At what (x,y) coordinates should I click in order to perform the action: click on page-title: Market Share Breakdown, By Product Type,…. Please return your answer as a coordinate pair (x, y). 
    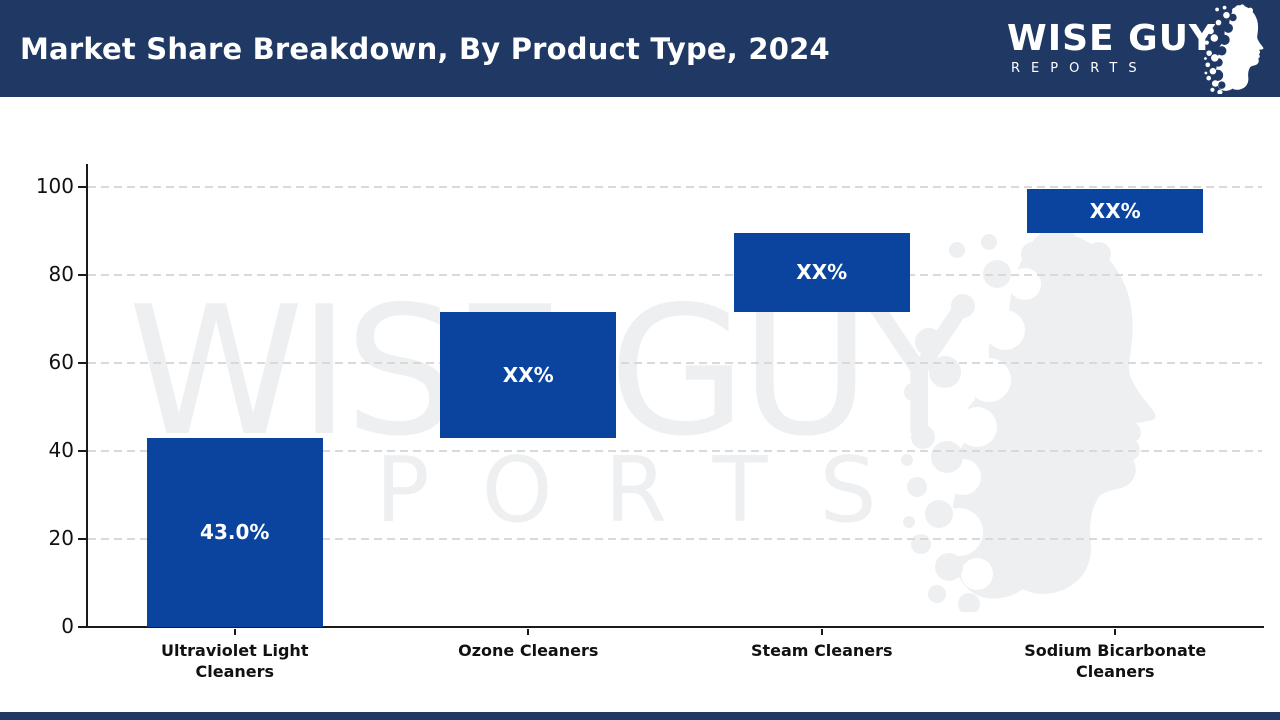
    Looking at the image, I should click on (425, 48).